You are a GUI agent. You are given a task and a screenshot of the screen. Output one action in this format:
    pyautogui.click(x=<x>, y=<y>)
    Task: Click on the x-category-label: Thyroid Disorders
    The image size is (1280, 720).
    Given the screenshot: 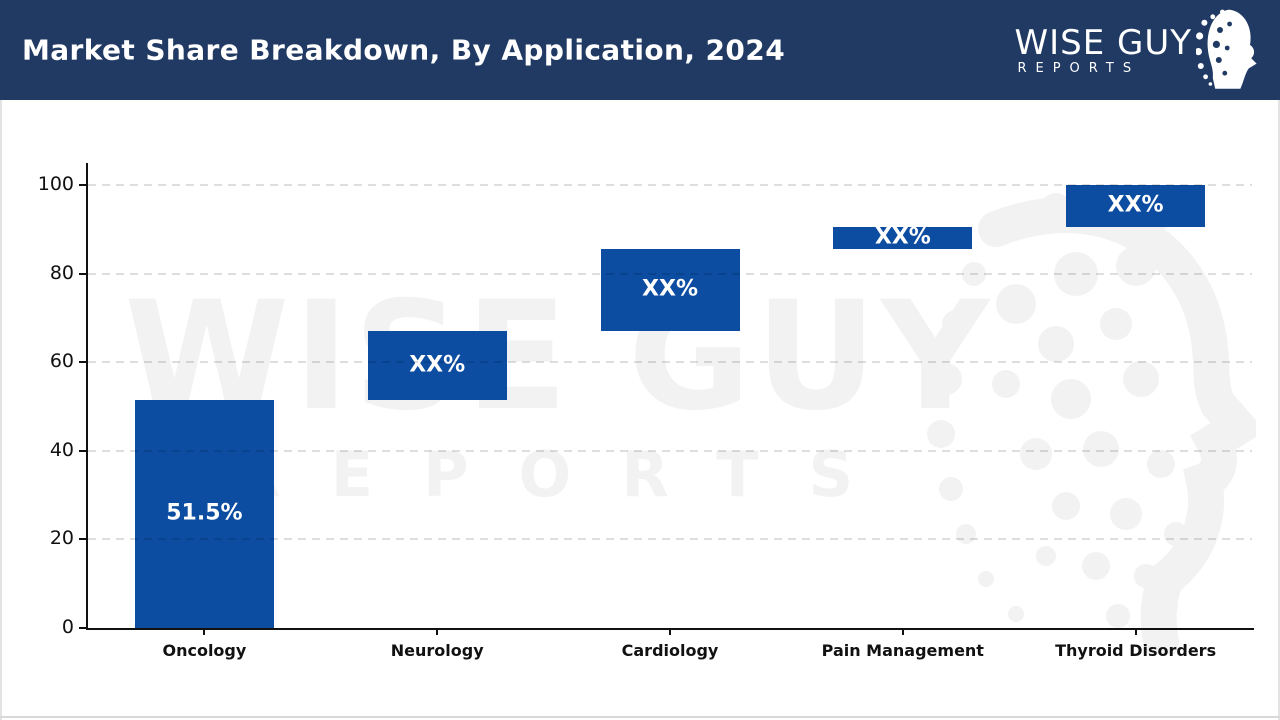 What is the action you would take?
    pyautogui.click(x=1136, y=650)
    